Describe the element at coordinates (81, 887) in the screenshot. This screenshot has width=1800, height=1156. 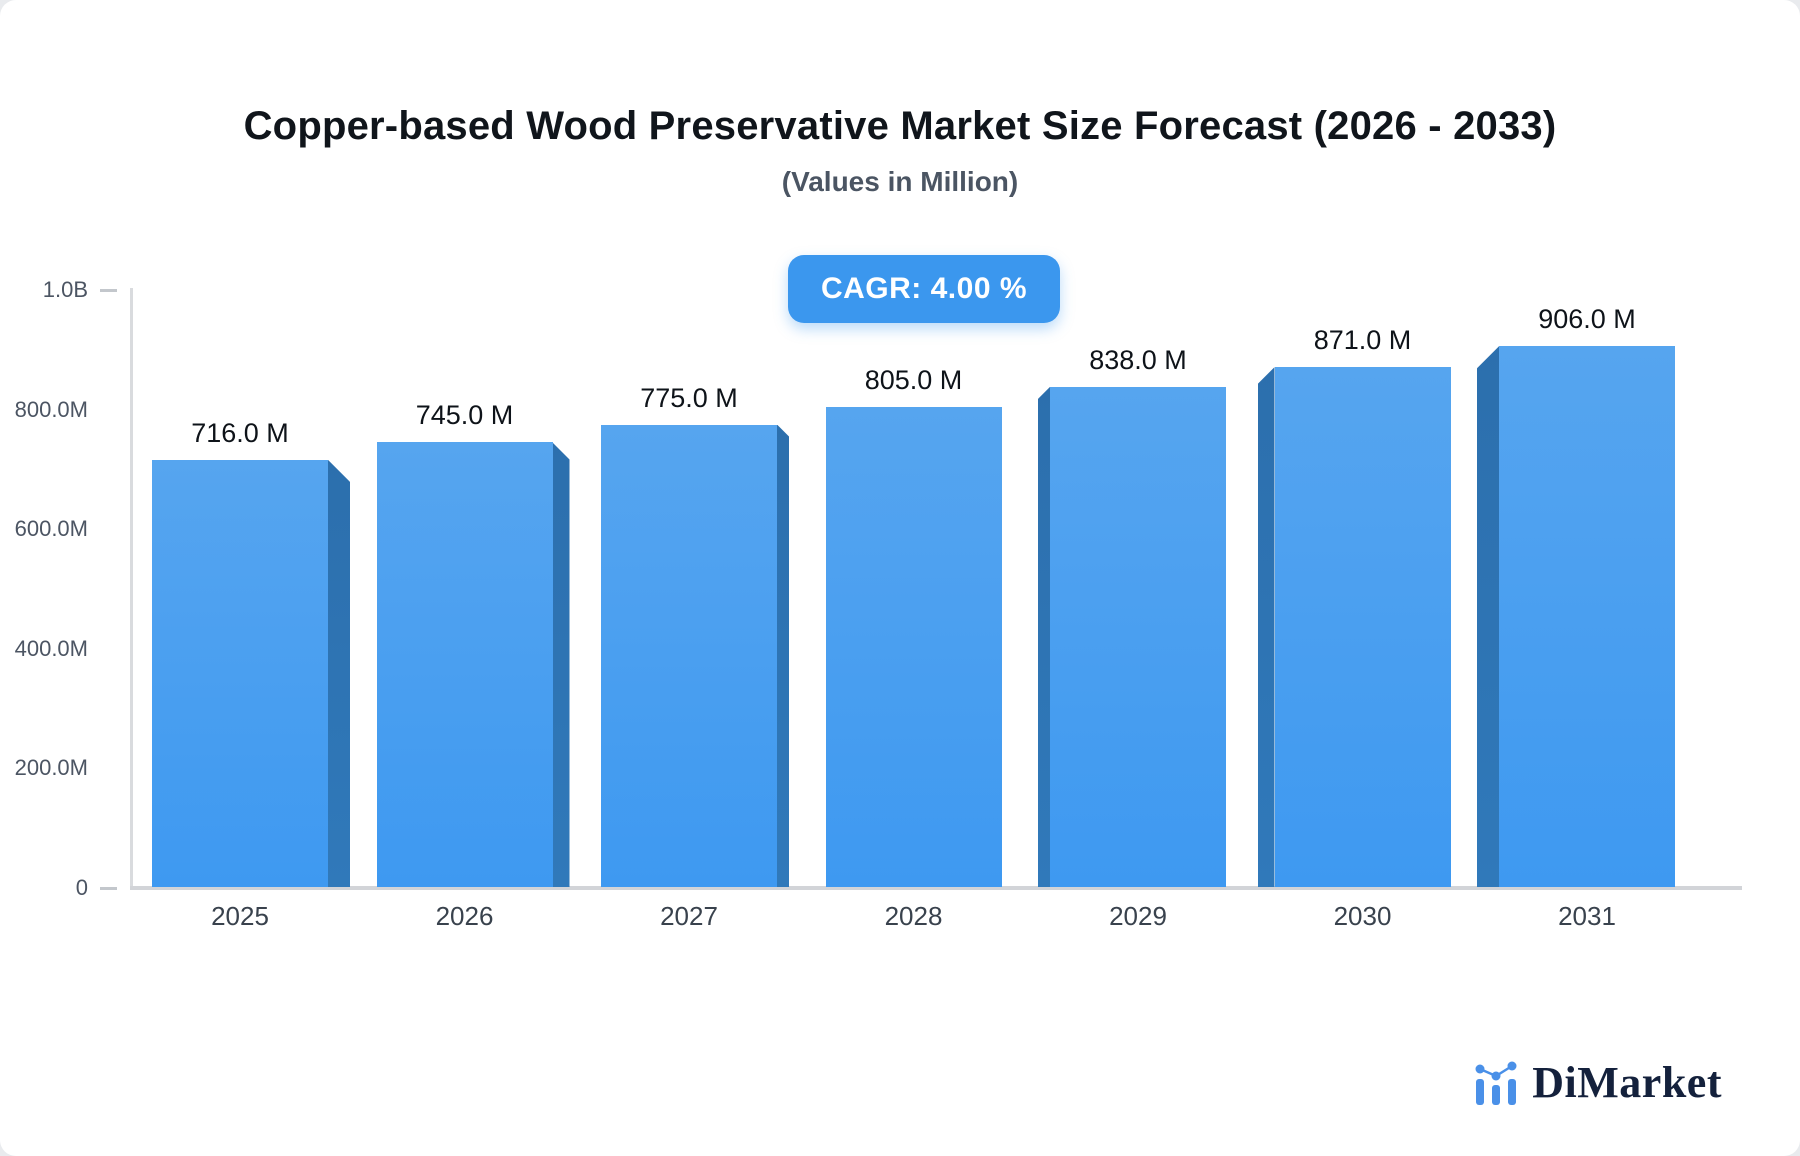
I see `y-axis-tick-label: 0` at that location.